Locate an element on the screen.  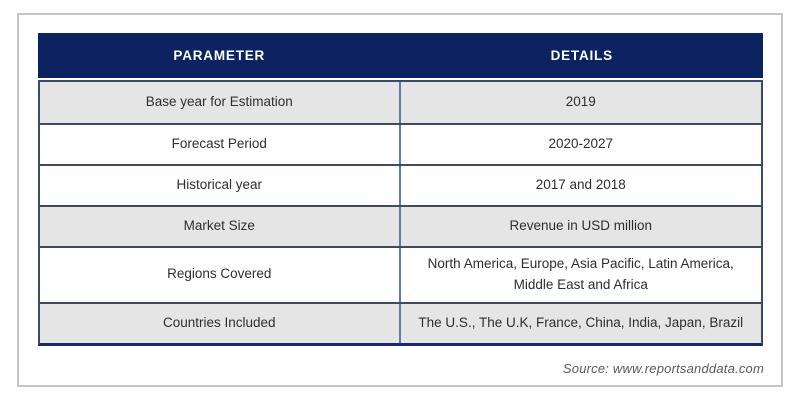
parameter-cell: Historical year is located at coordinates (220, 185).